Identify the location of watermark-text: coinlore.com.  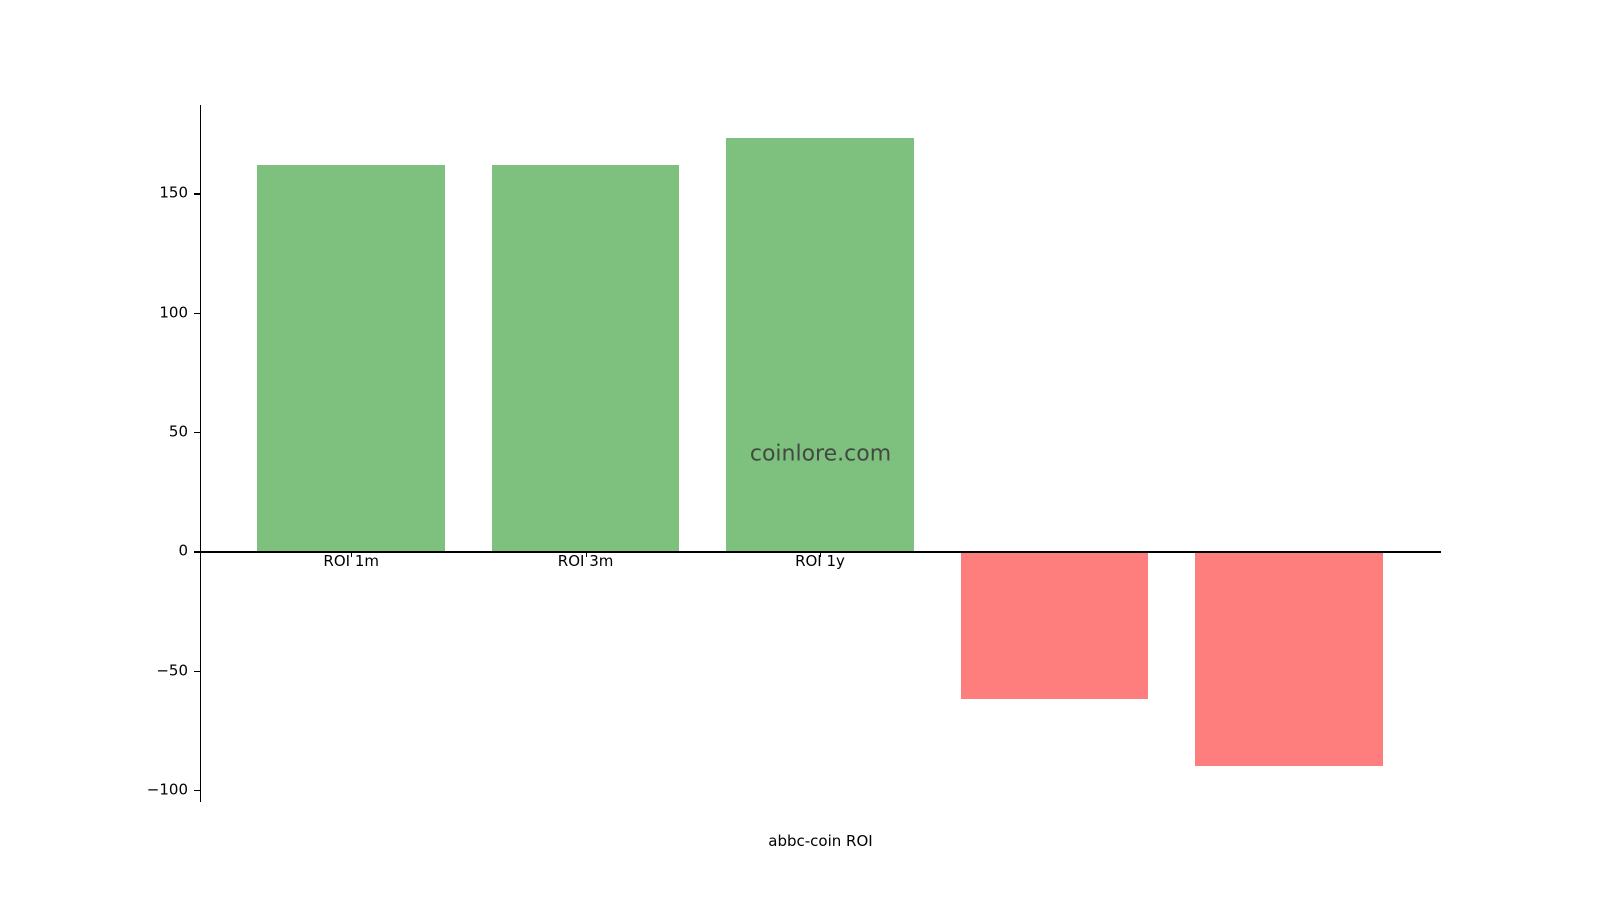
(820, 453).